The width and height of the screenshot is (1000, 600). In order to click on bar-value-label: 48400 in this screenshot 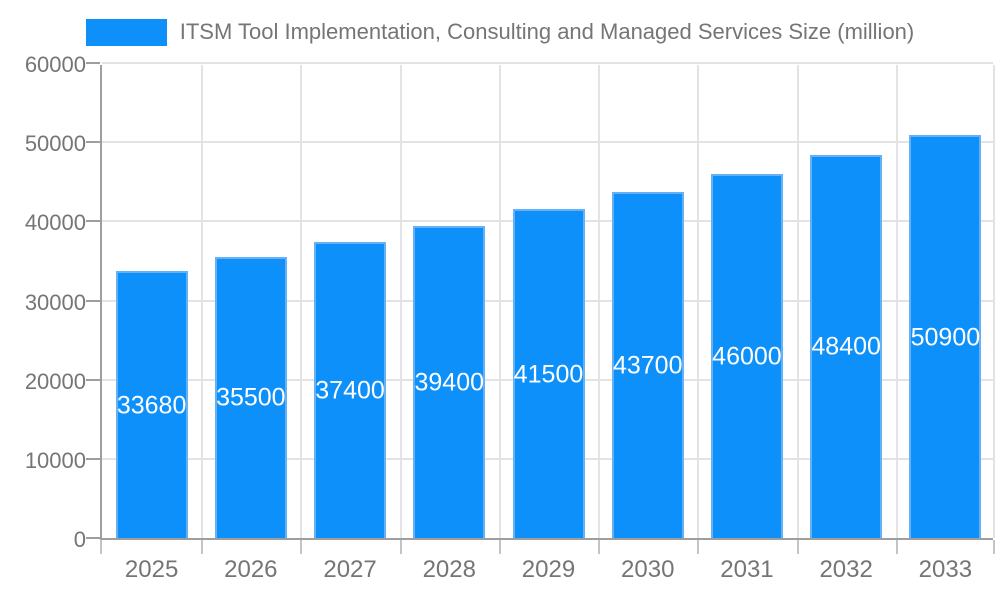, I will do `click(846, 346)`.